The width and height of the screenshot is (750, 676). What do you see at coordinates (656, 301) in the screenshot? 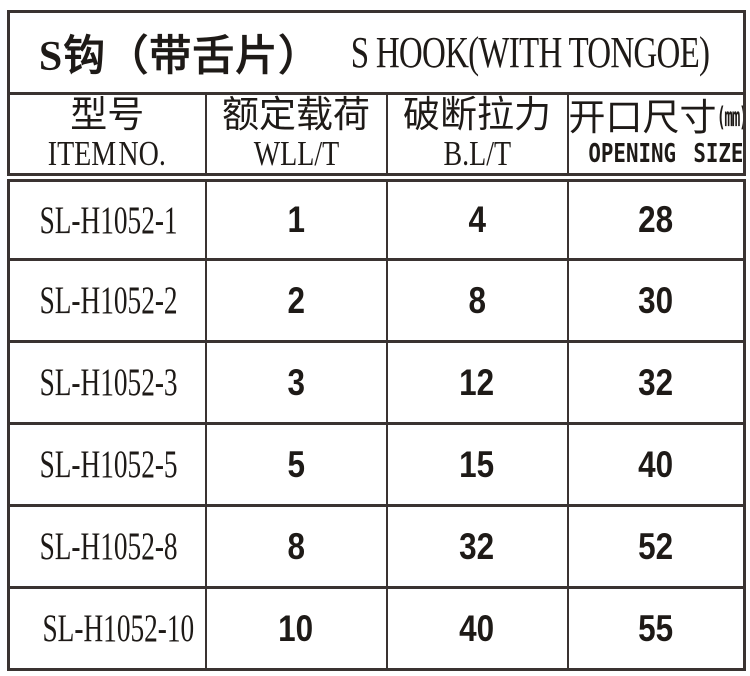
I see `opening-cell: 30` at bounding box center [656, 301].